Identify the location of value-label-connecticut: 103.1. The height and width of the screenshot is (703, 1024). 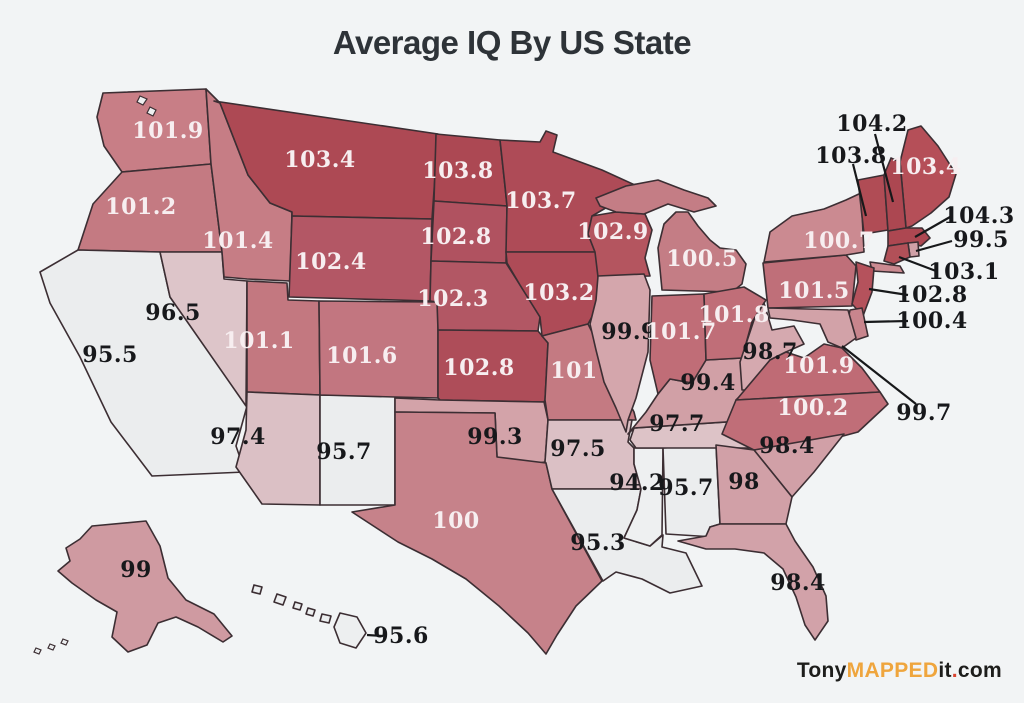
(963, 272).